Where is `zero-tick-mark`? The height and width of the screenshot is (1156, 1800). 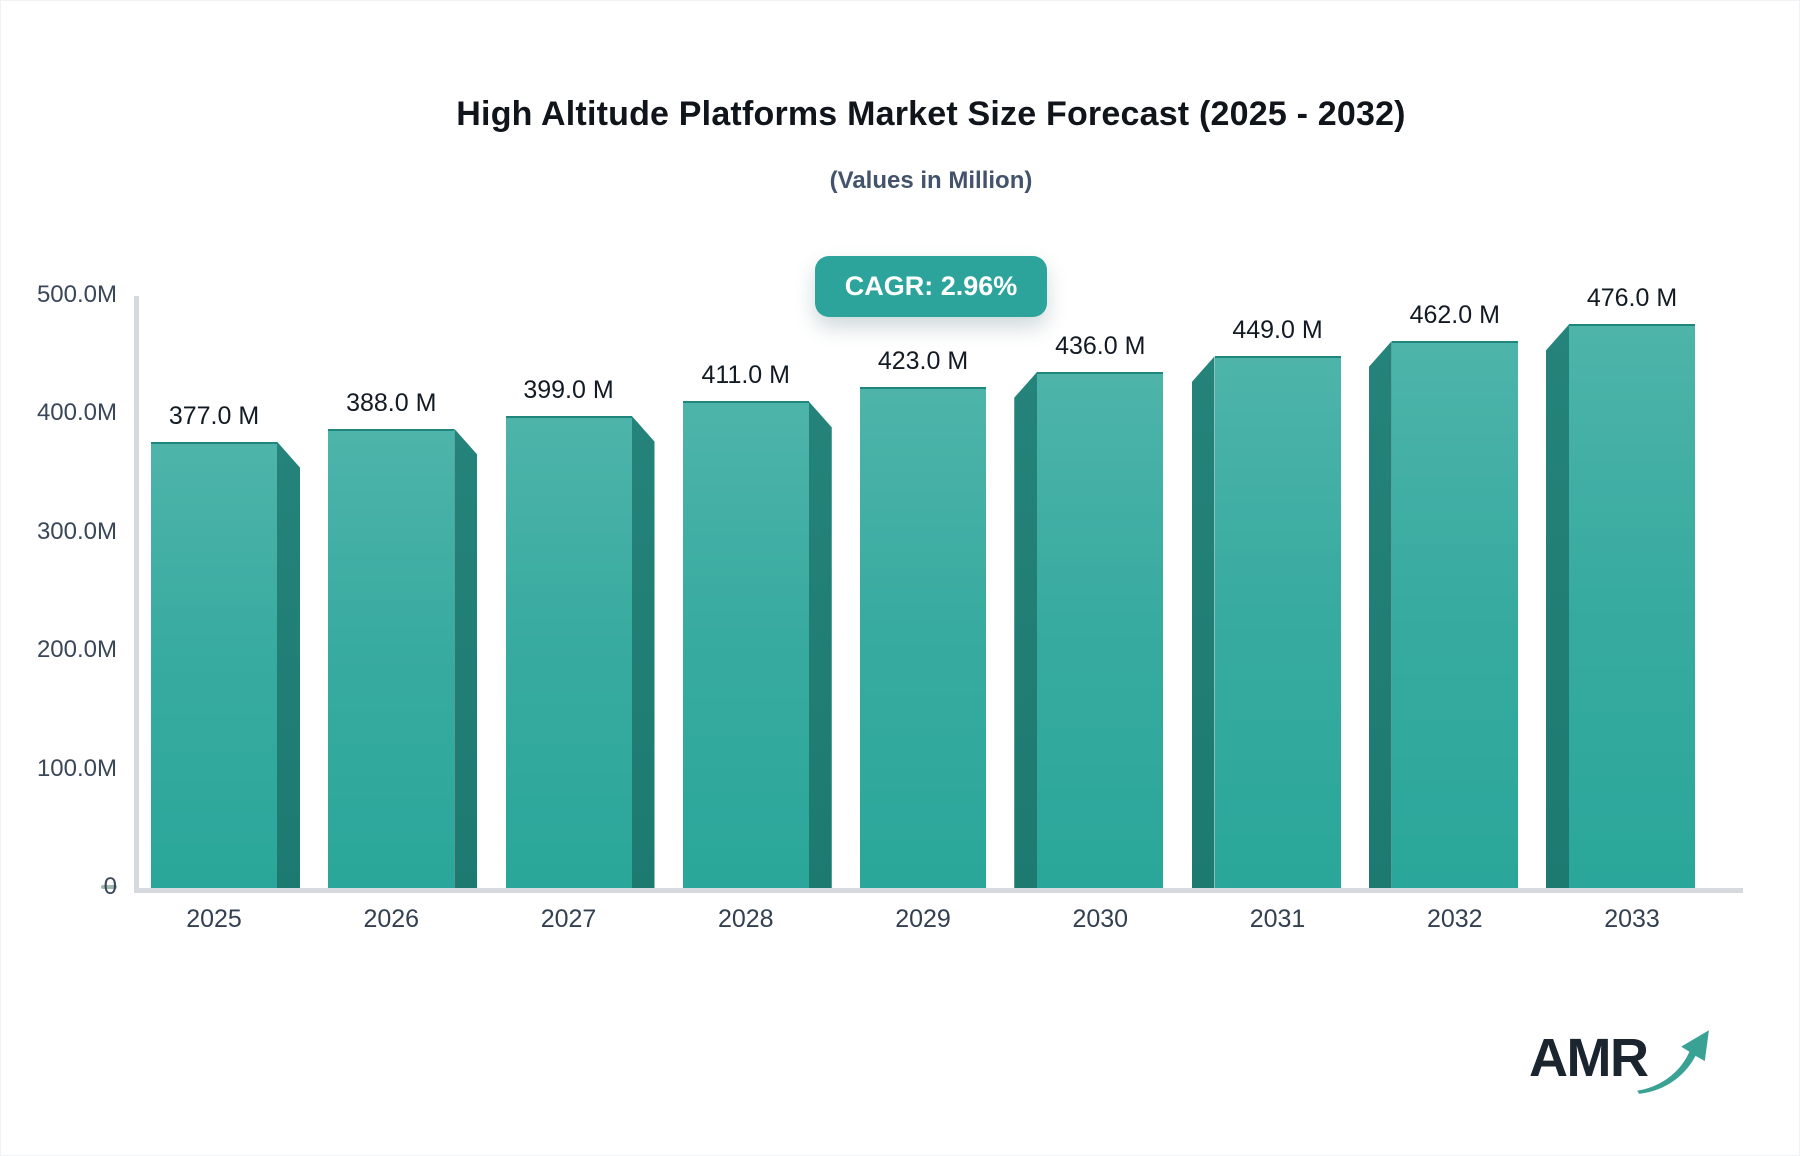 zero-tick-mark is located at coordinates (109, 887).